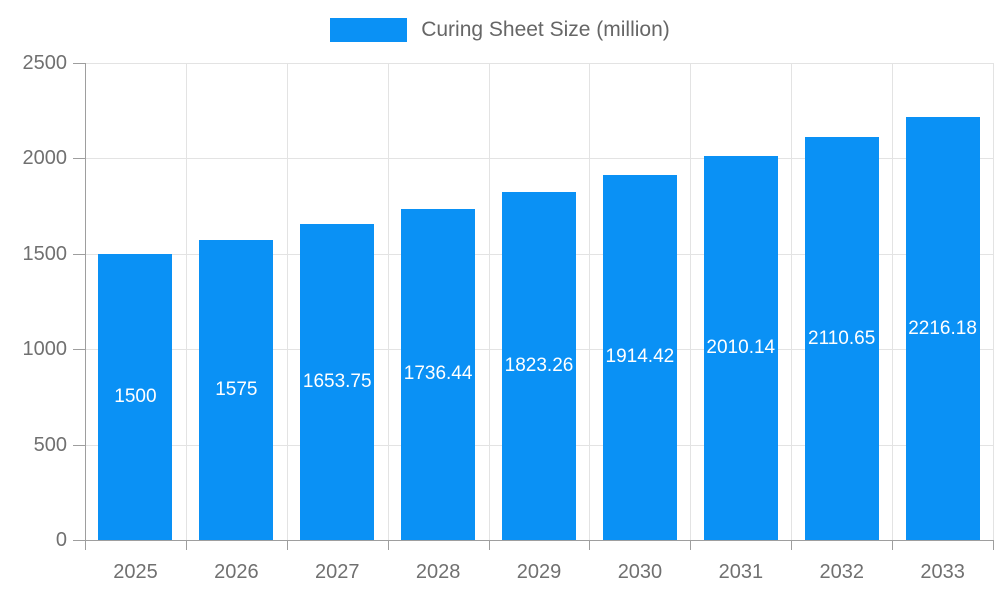 The image size is (1000, 600). I want to click on bar-value-label: 1653.75, so click(337, 382).